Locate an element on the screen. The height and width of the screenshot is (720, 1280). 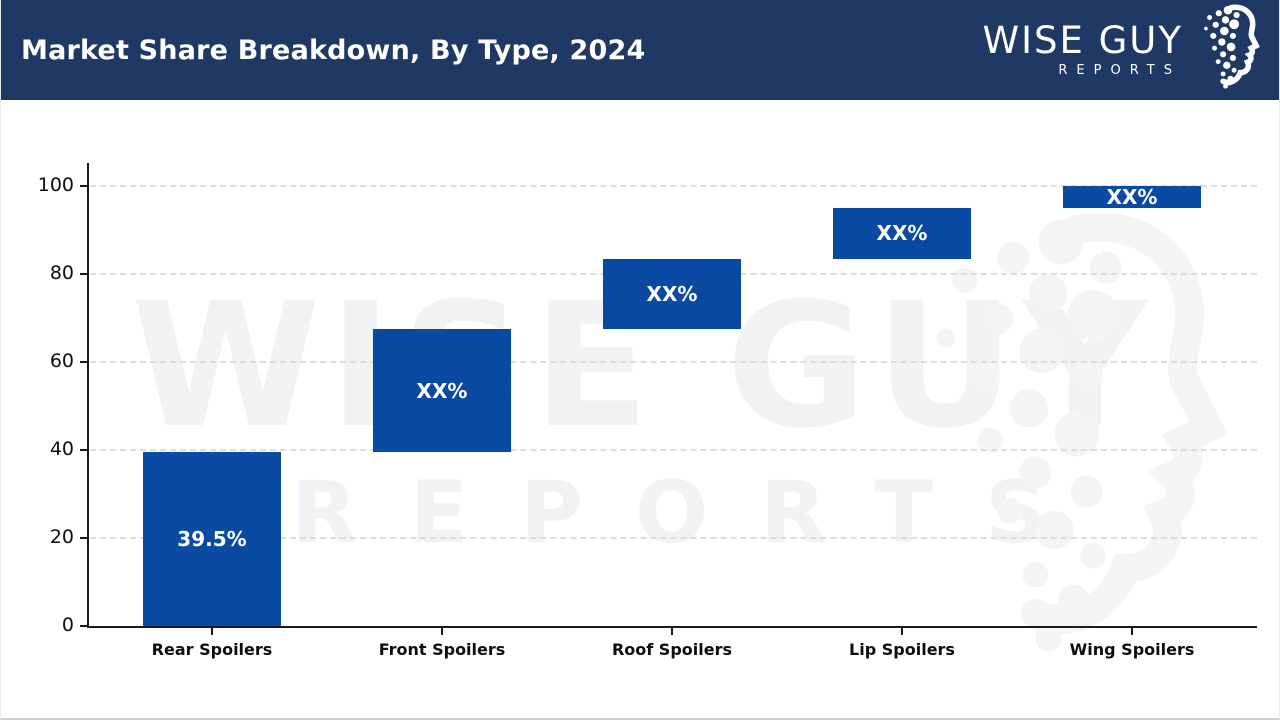
bar-rear-spoilers: 39.5% is located at coordinates (212, 539).